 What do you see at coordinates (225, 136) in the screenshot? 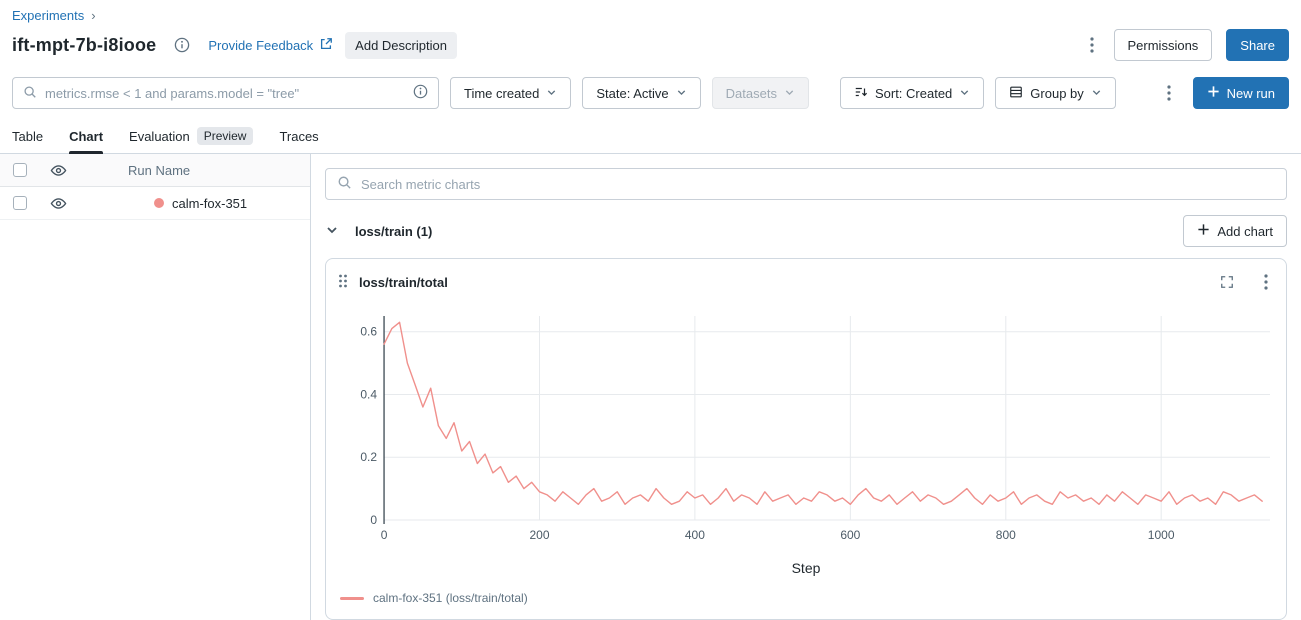
I see `preview-badge: Preview` at bounding box center [225, 136].